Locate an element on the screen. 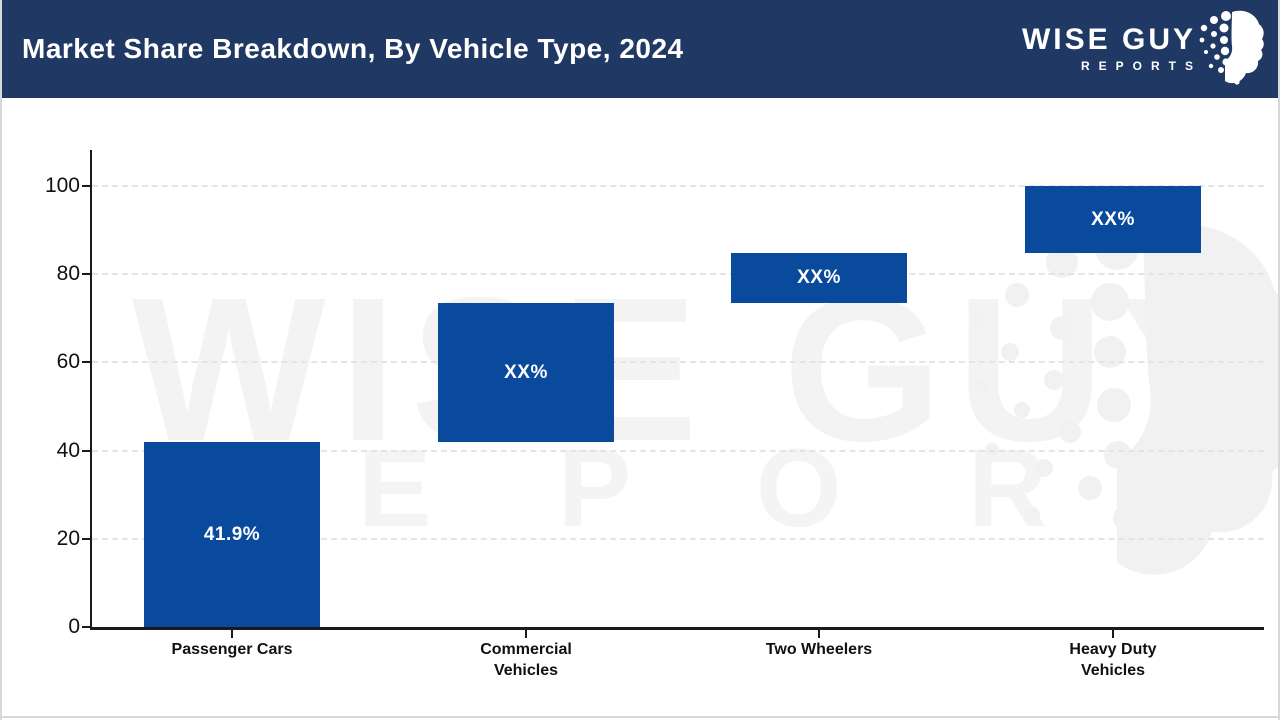 The width and height of the screenshot is (1280, 720). x-axis-category-label: Passenger Cars is located at coordinates (232, 649).